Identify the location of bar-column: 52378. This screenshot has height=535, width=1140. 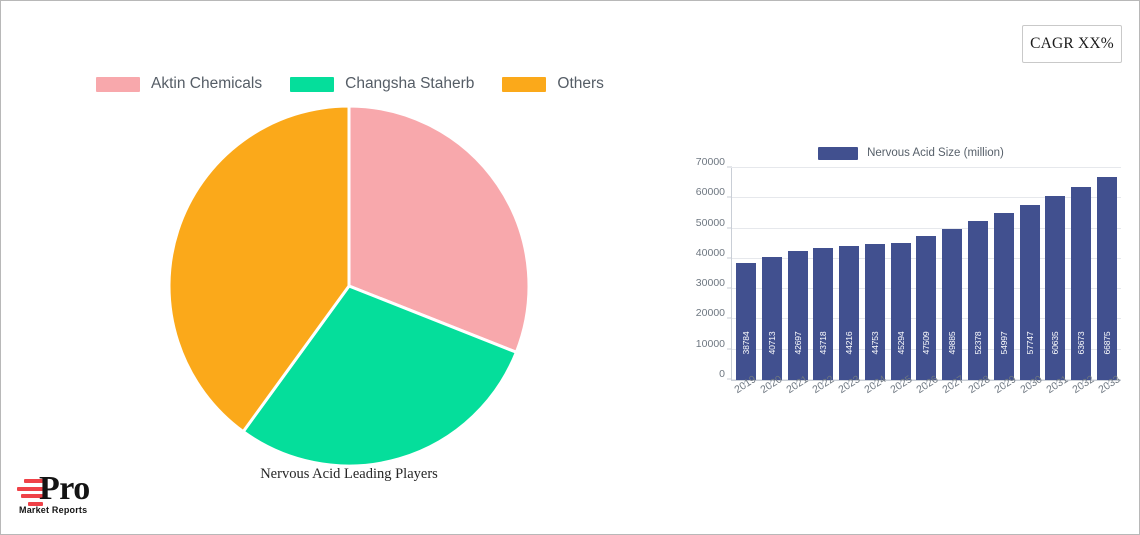
(978, 274).